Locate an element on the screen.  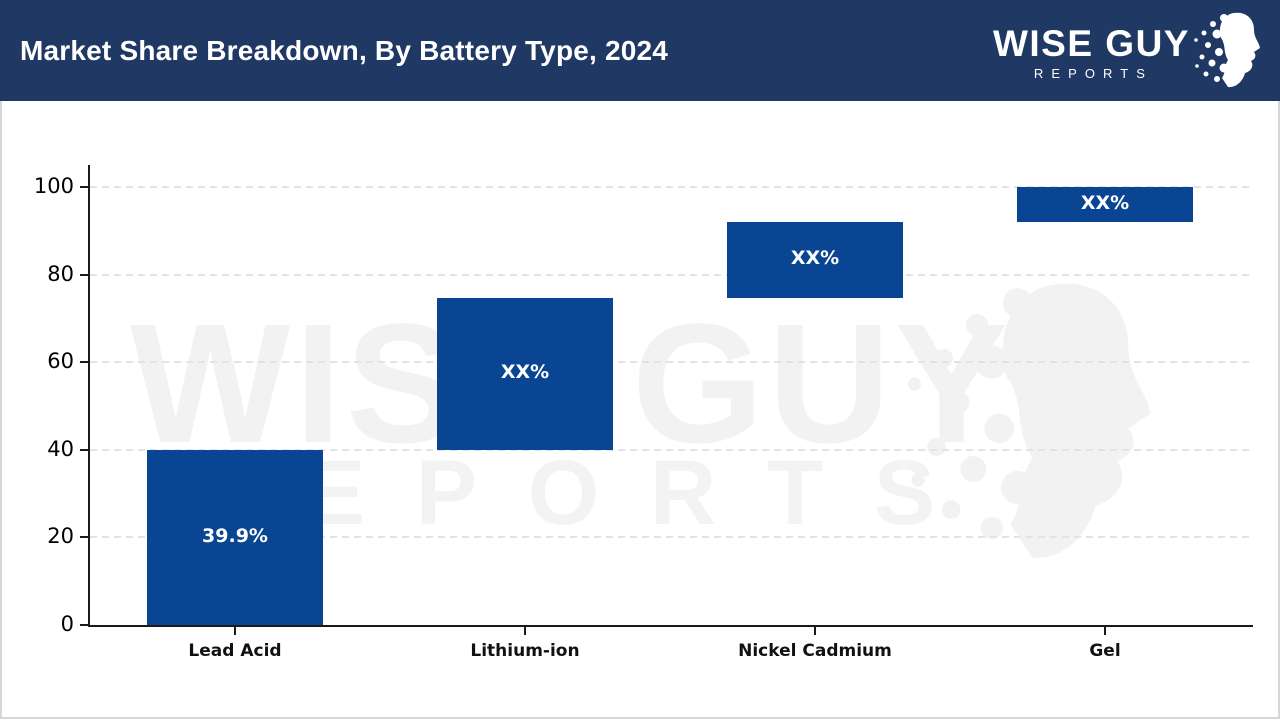
face-dots-icon is located at coordinates (1226, 52).